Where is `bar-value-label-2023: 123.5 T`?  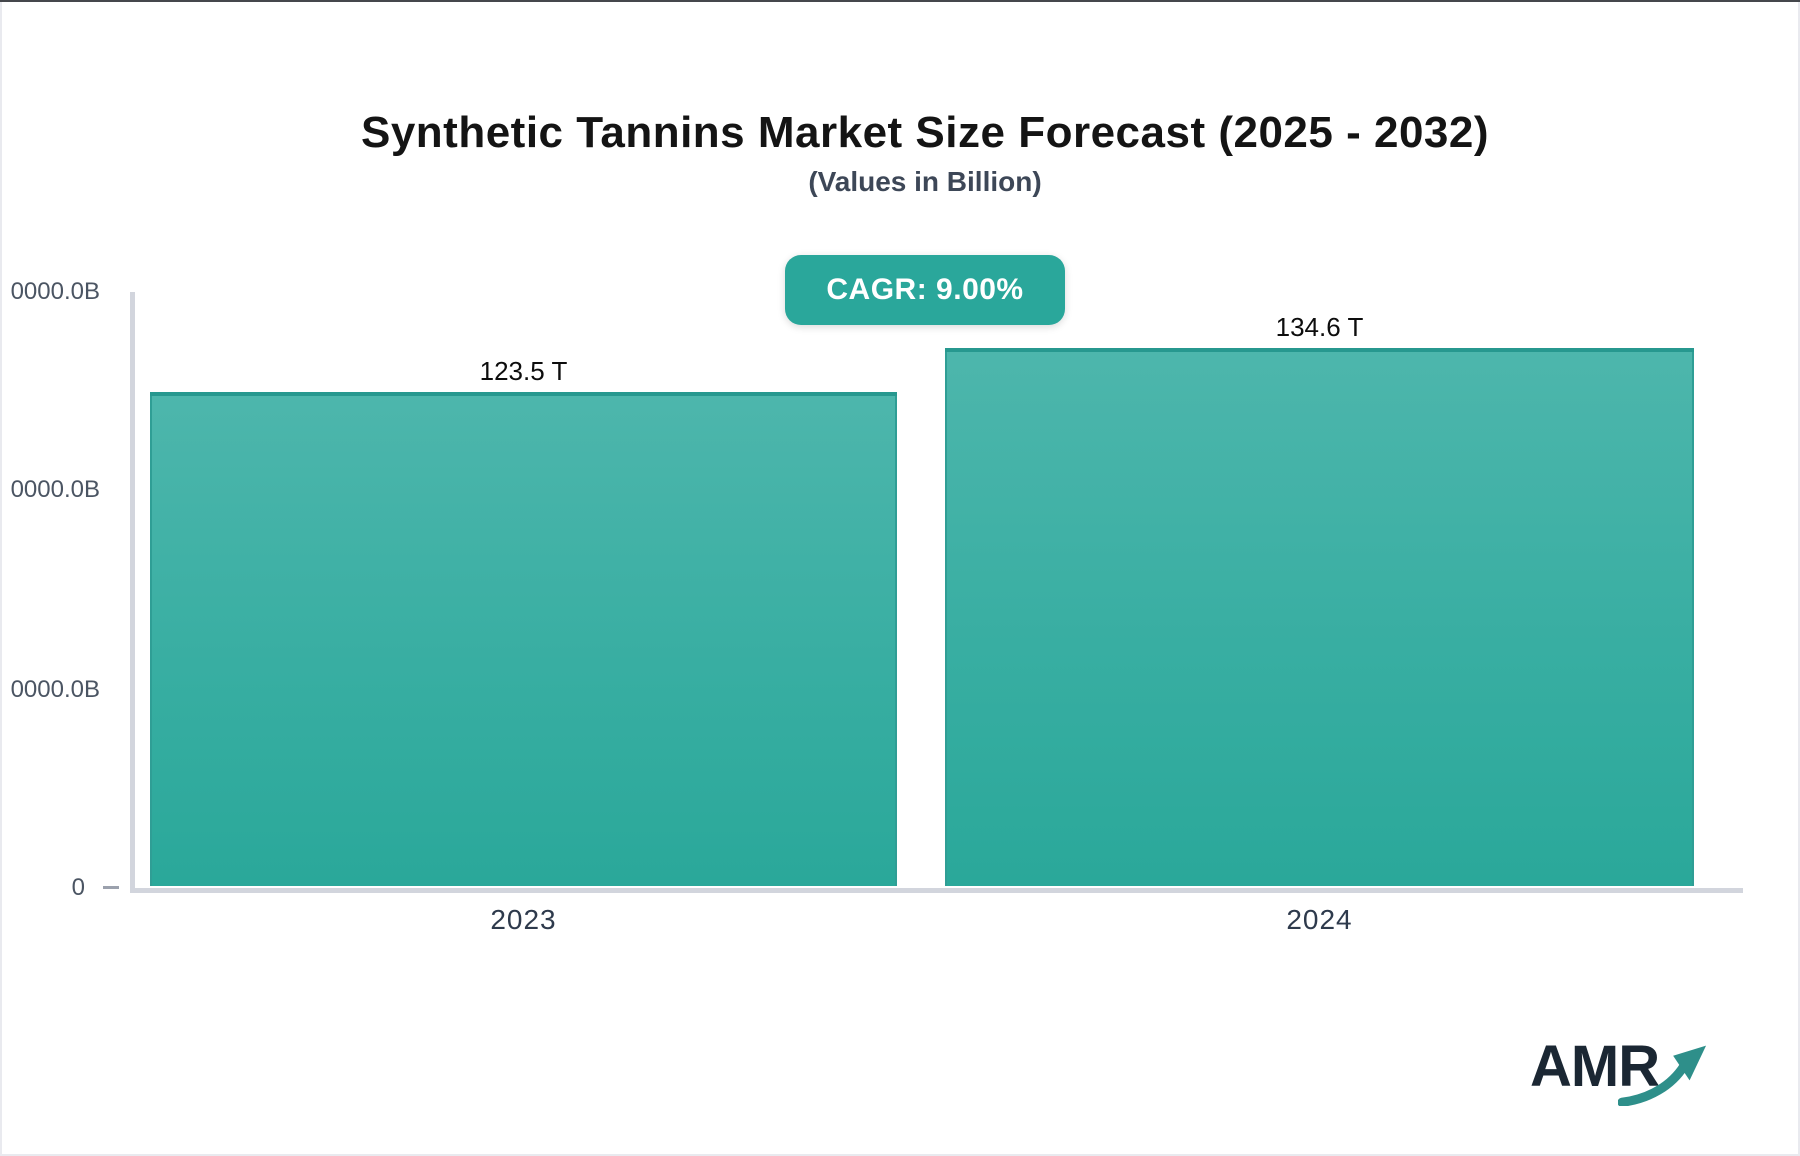 bar-value-label-2023: 123.5 T is located at coordinates (523, 371).